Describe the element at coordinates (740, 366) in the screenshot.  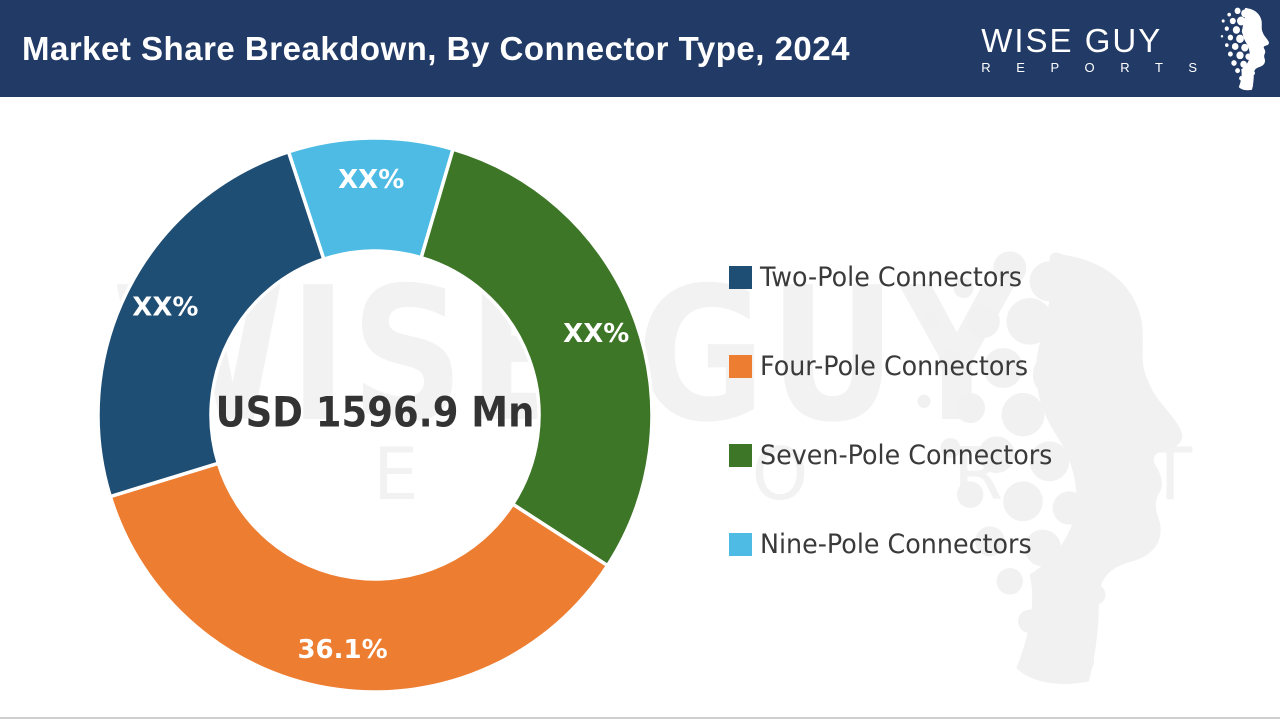
I see `legend-swatch-four` at that location.